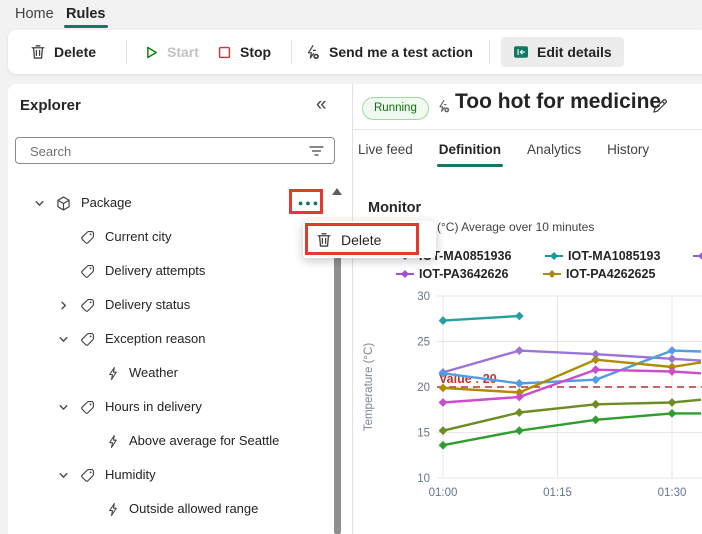  What do you see at coordinates (224, 52) in the screenshot?
I see `stop-icon` at bounding box center [224, 52].